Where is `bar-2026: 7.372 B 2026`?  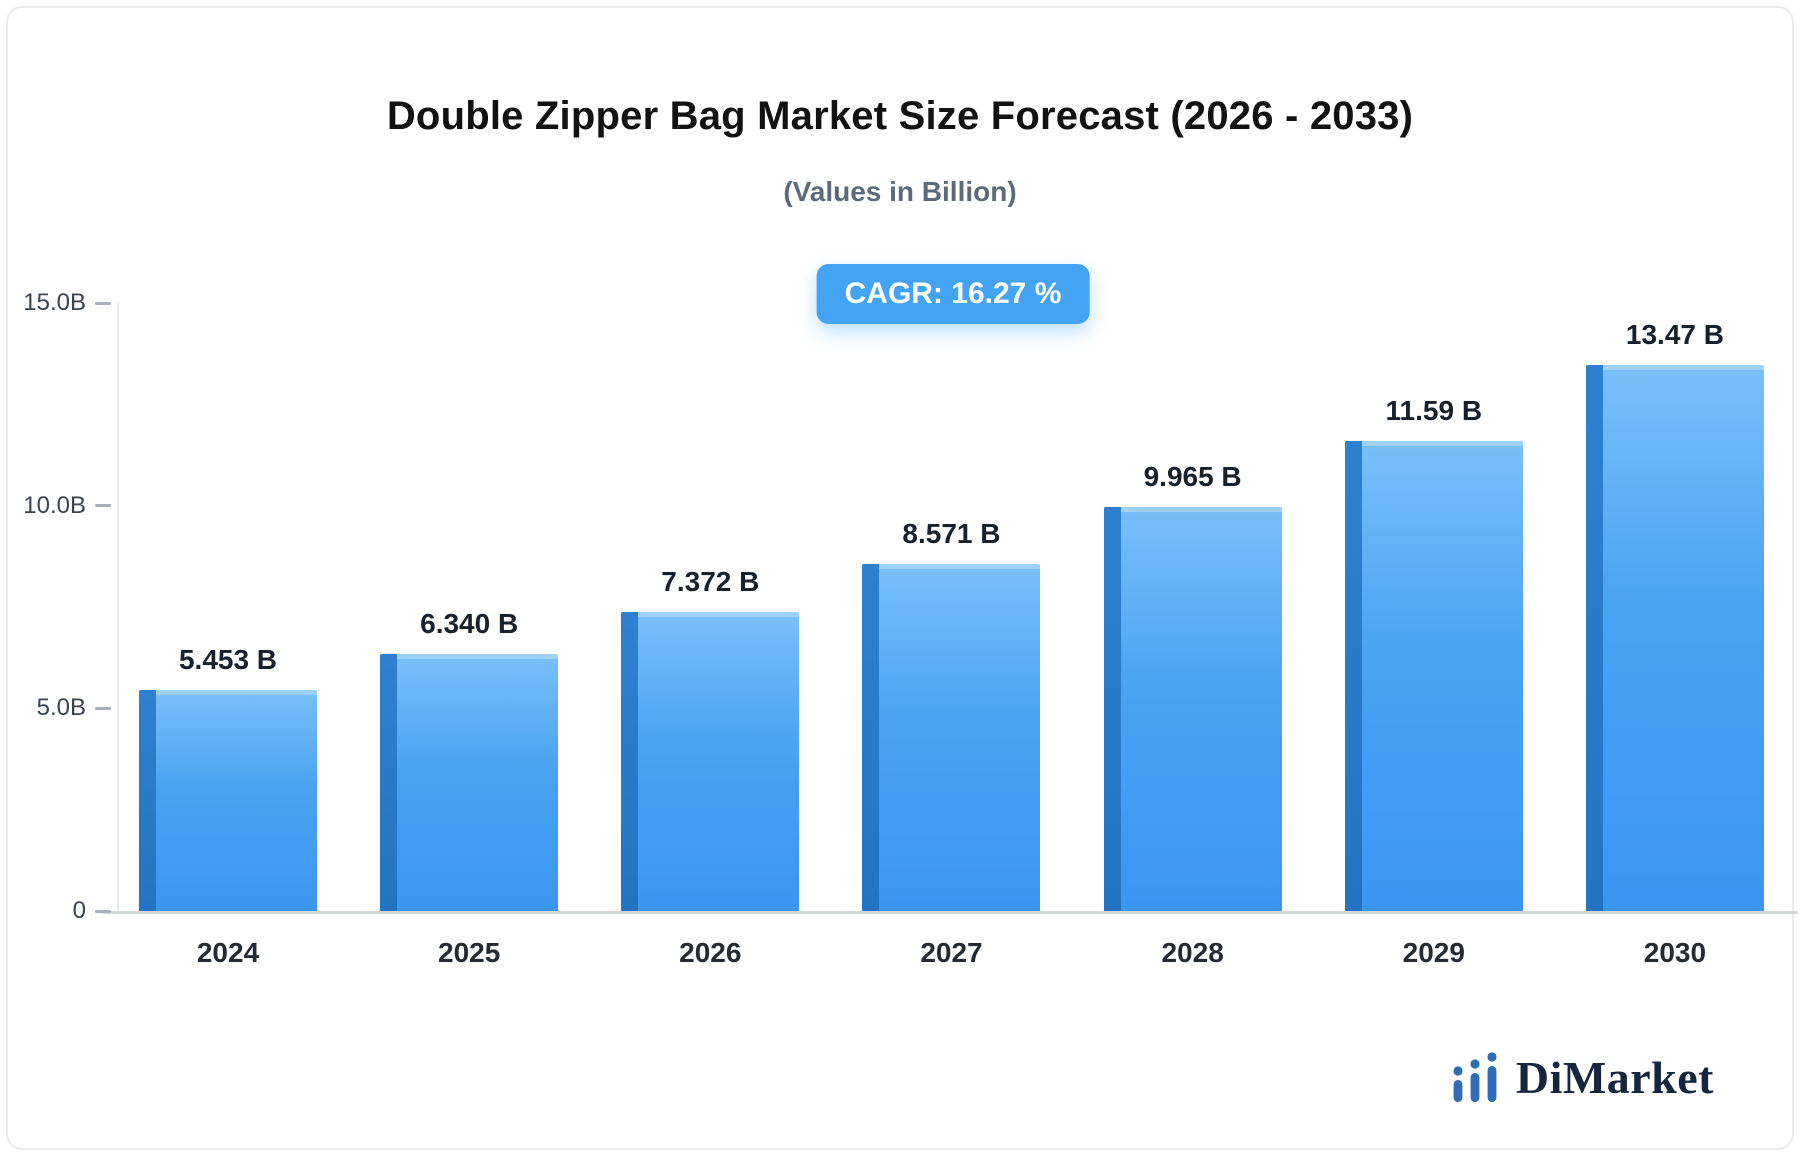 bar-2026: 7.372 B 2026 is located at coordinates (710, 767).